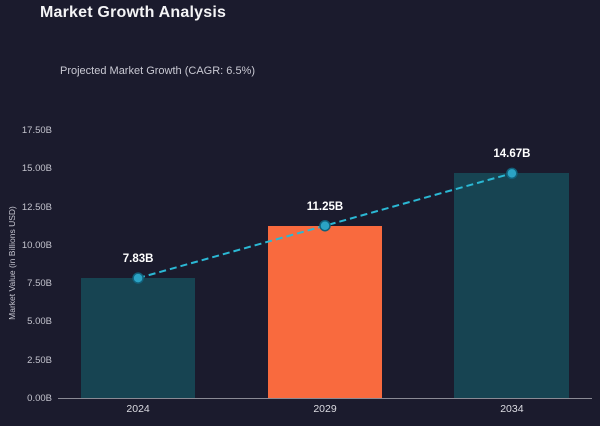 The height and width of the screenshot is (426, 600). What do you see at coordinates (39, 360) in the screenshot?
I see `y-tick-label: 2.50B` at bounding box center [39, 360].